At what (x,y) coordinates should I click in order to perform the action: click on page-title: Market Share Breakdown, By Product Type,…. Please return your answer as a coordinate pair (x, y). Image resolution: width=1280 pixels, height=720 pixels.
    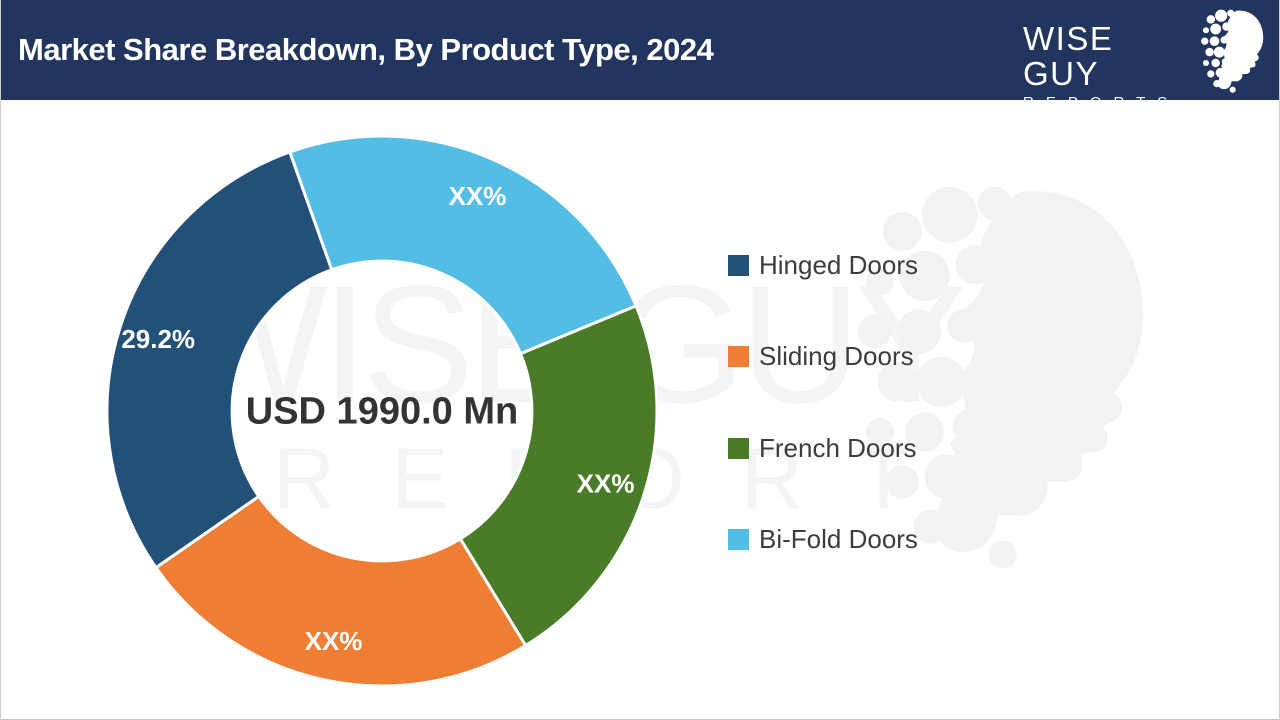
    Looking at the image, I should click on (366, 49).